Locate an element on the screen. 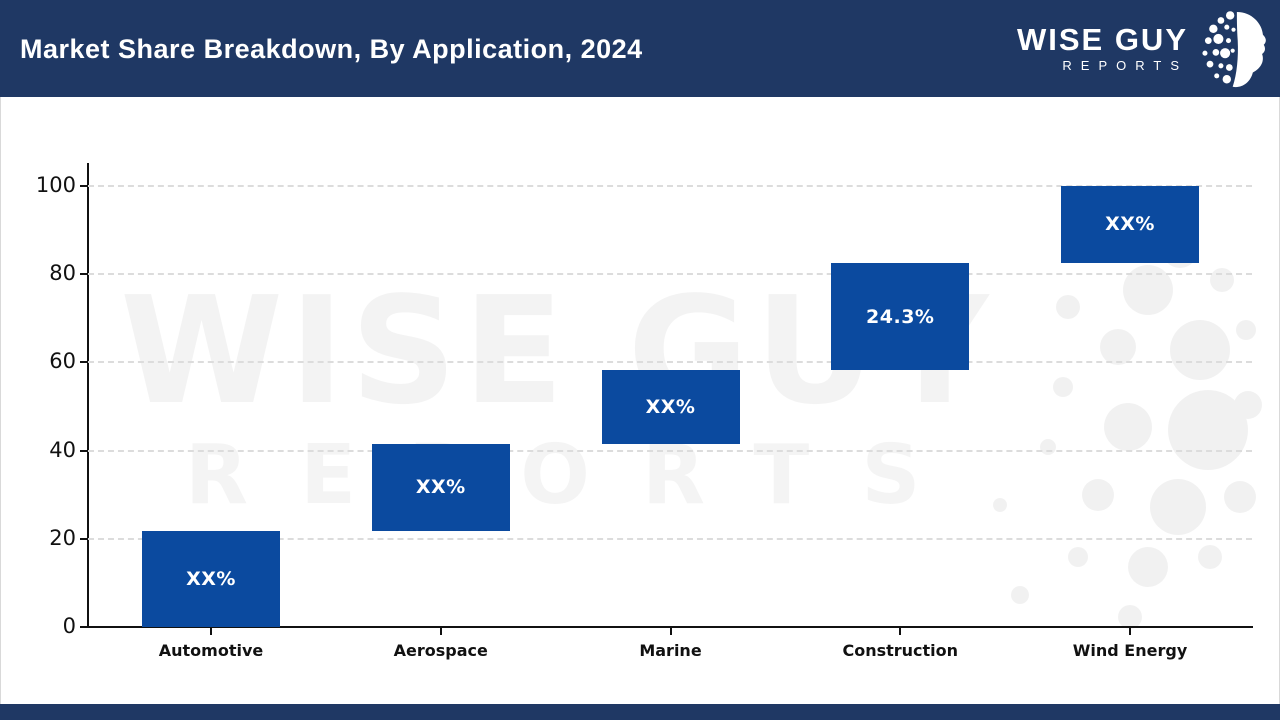 This screenshot has height=720, width=1280. category-label: Automotive is located at coordinates (211, 650).